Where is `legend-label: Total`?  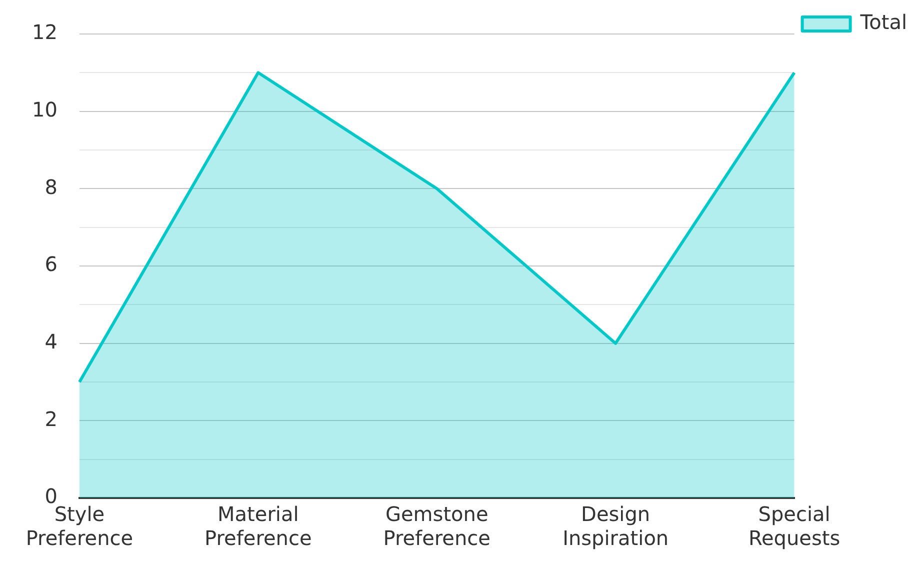 legend-label: Total is located at coordinates (883, 22).